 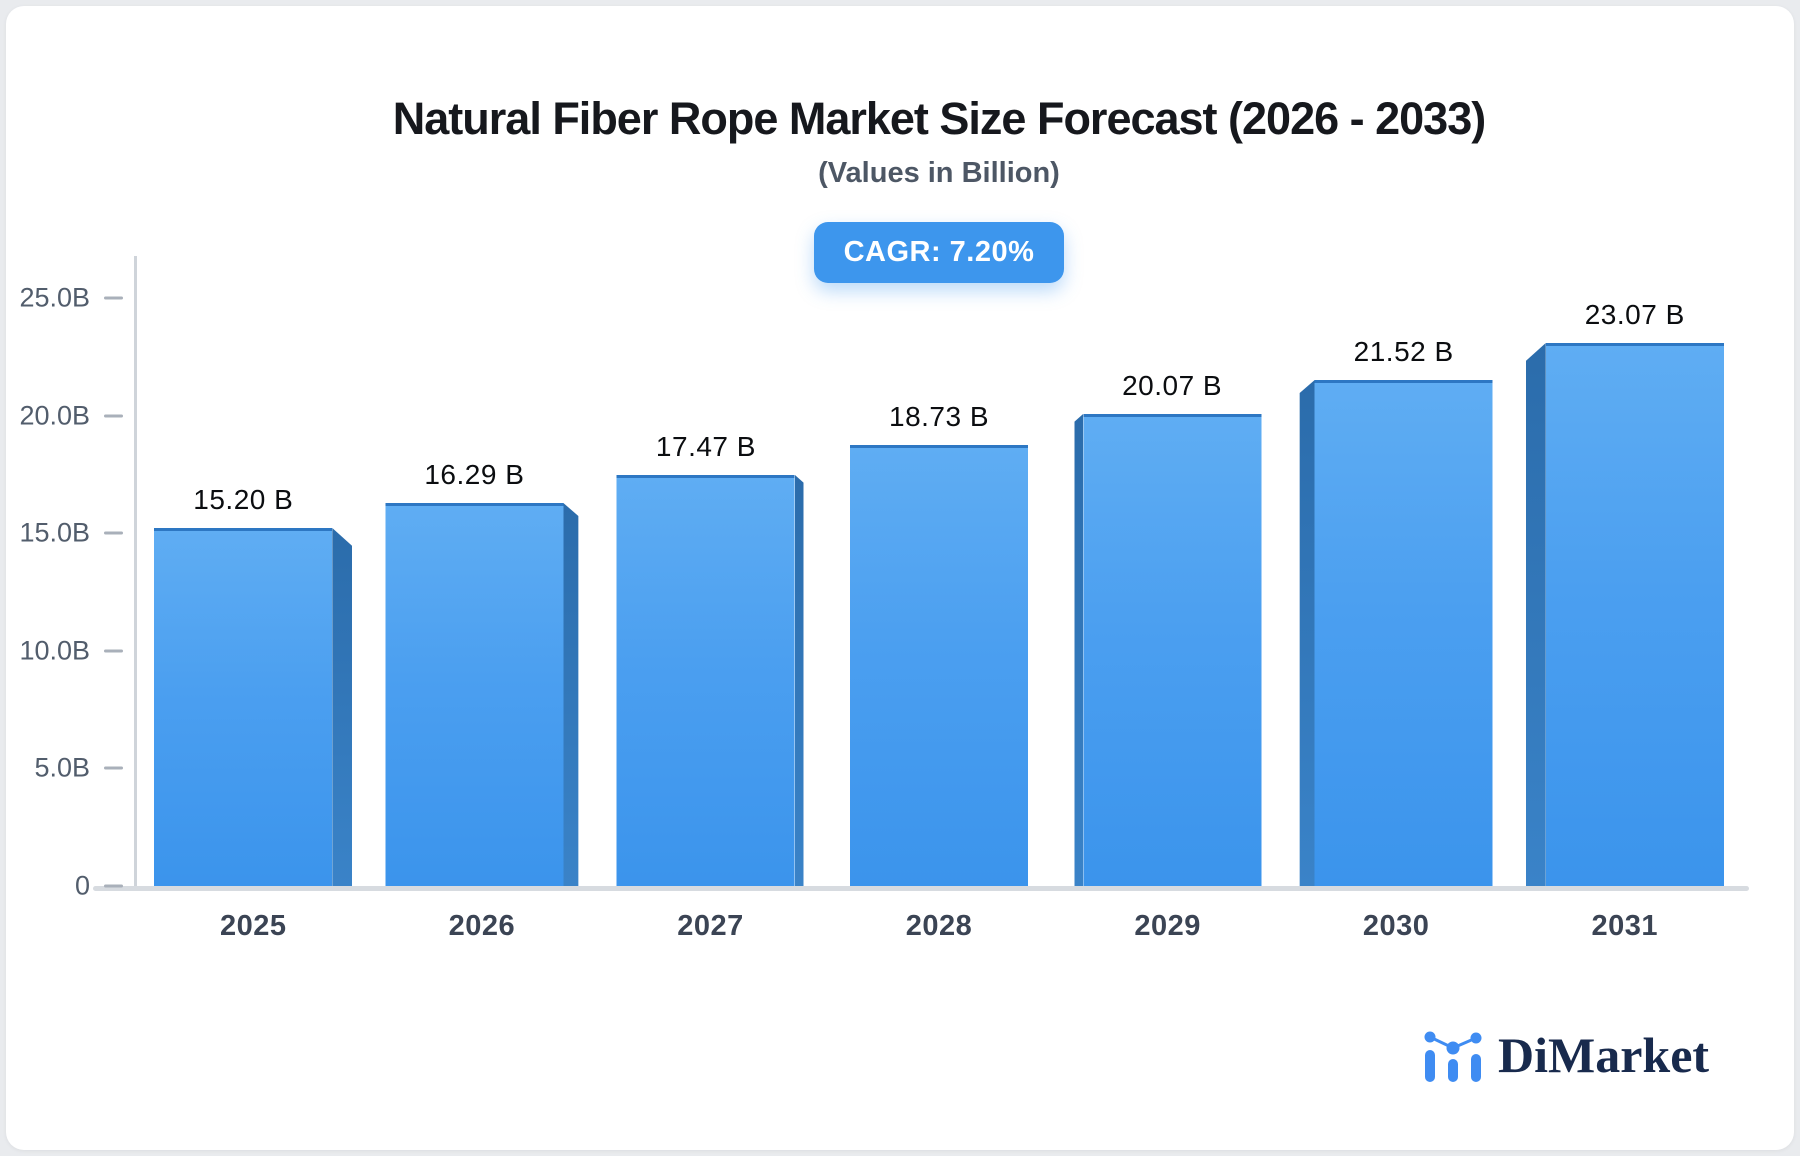 I want to click on bar-value-label: 16.29 B, so click(x=474, y=474).